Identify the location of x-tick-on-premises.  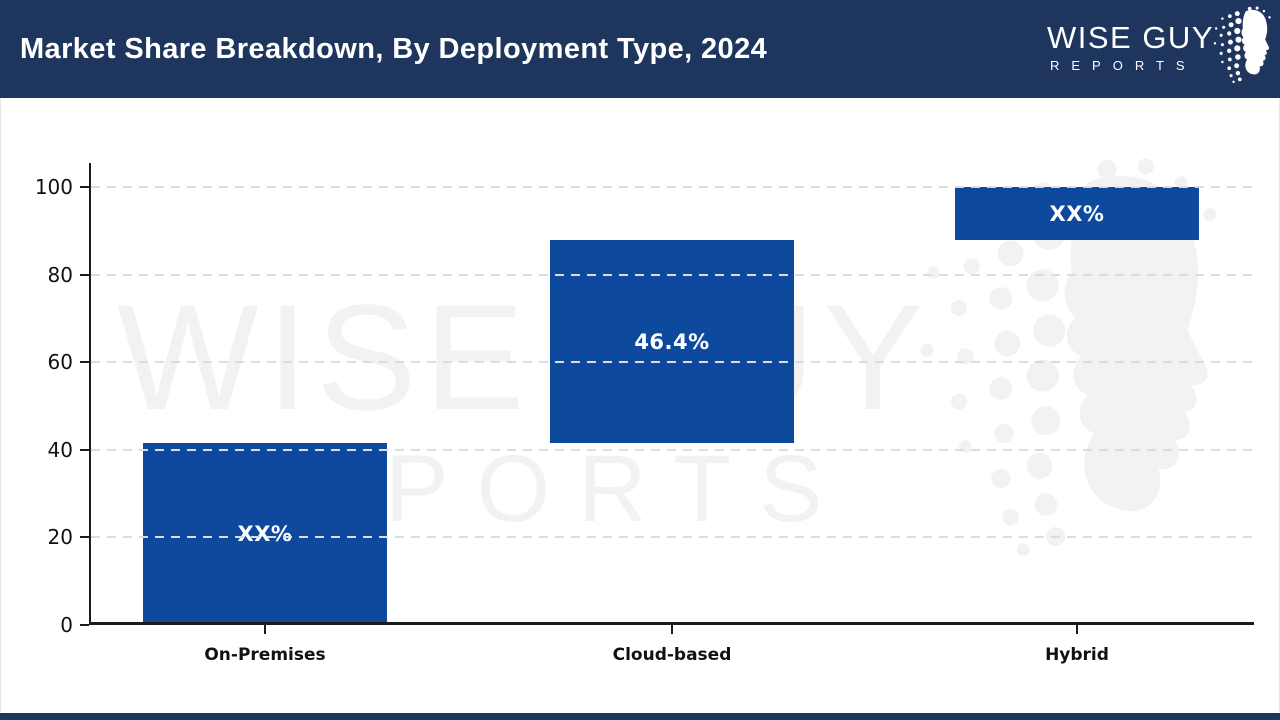
(265, 629).